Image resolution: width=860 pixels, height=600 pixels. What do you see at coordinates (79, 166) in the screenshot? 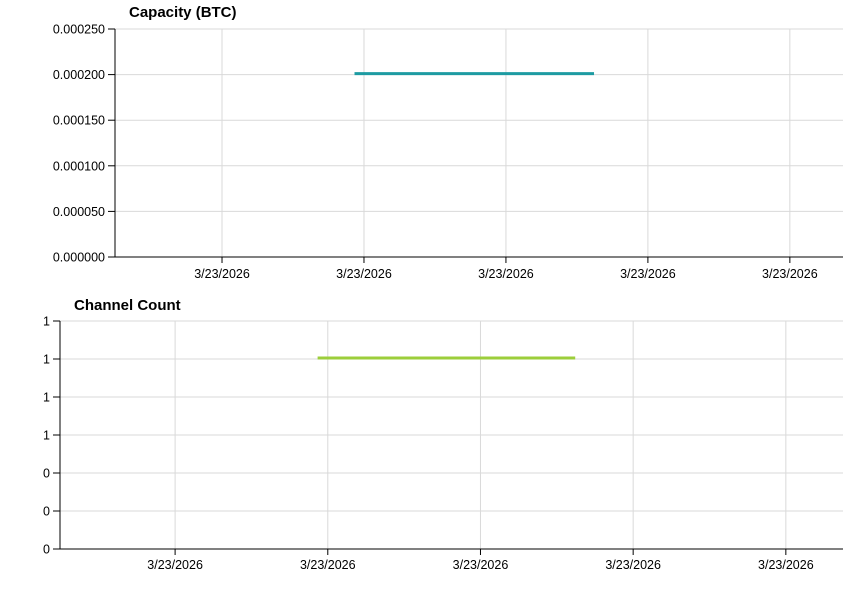
I see `y-tick-label: 0.000100` at bounding box center [79, 166].